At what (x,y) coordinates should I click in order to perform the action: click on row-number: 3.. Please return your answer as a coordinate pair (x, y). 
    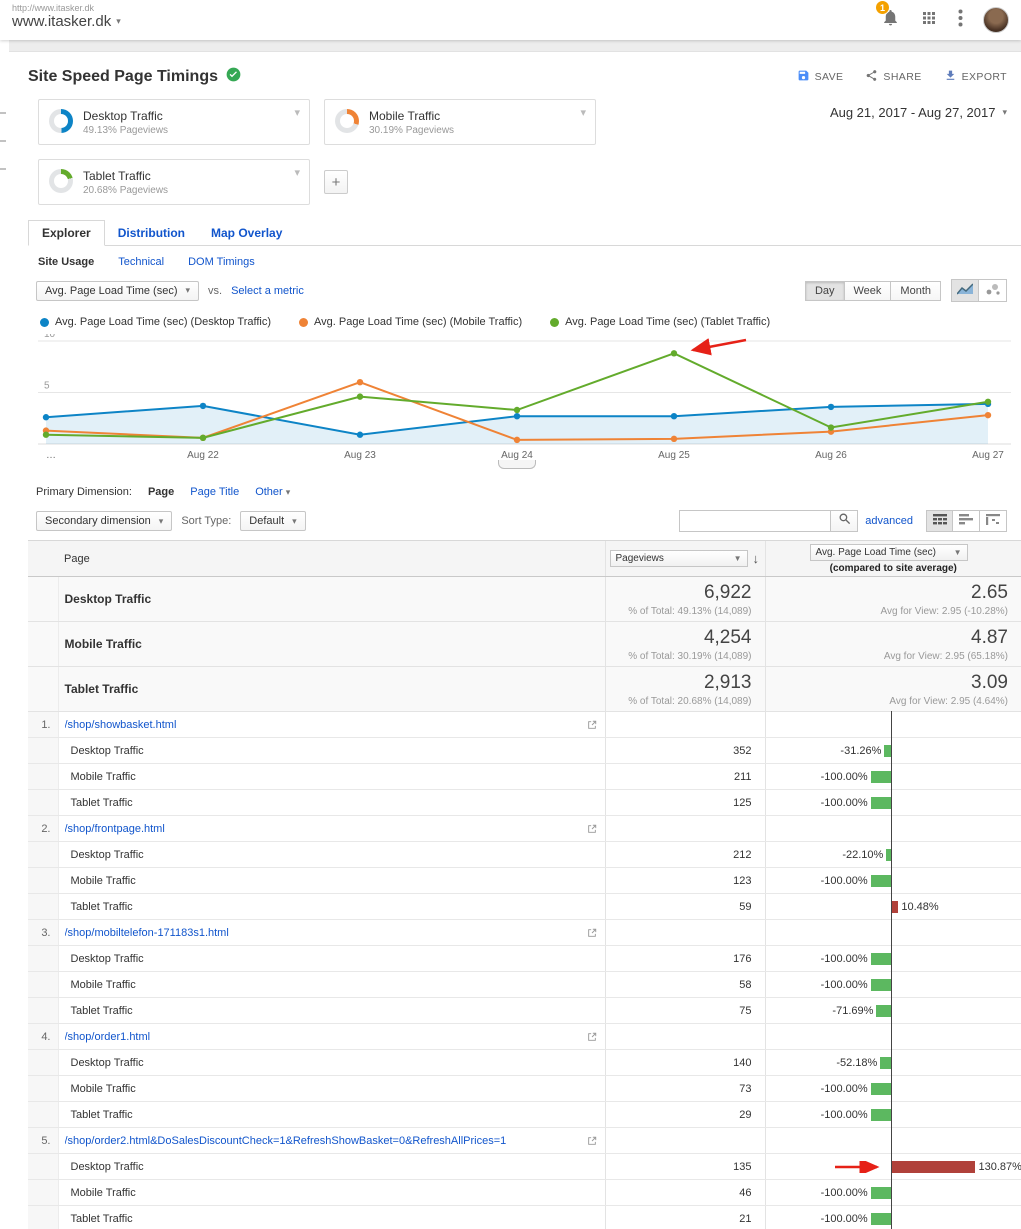
    Looking at the image, I should click on (43, 932).